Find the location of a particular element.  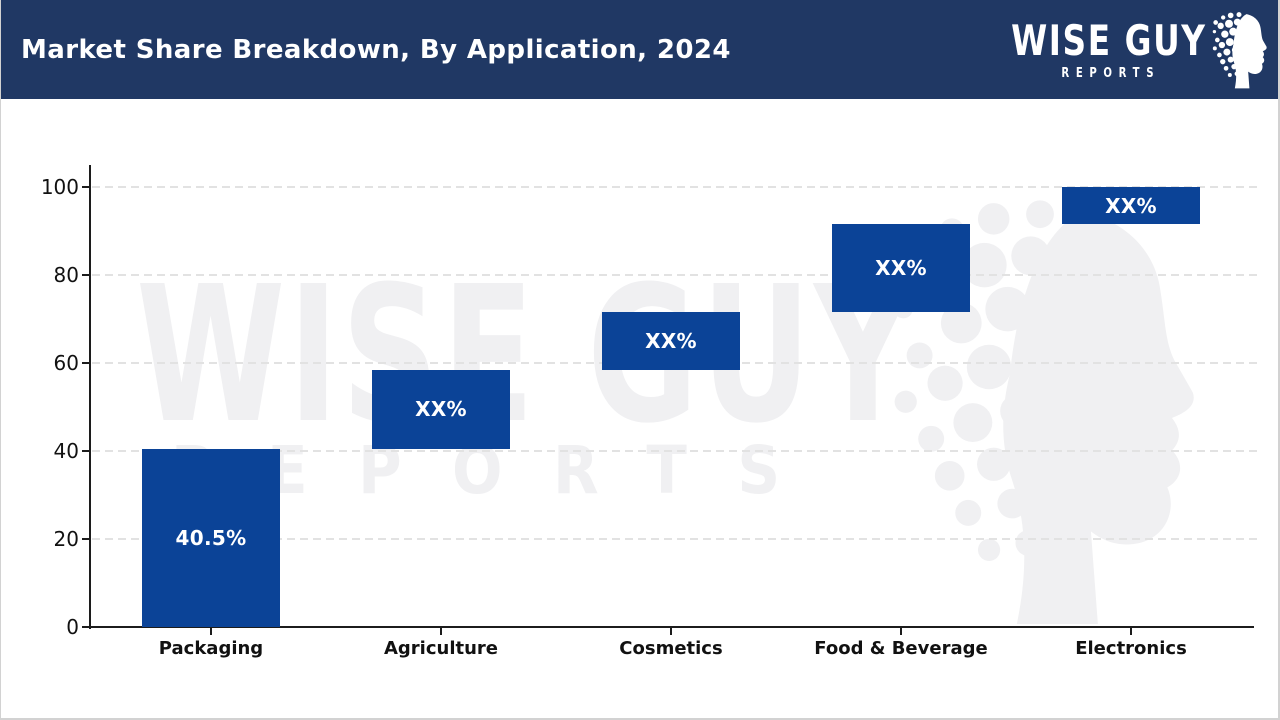

y-tick-label: 40 is located at coordinates (66, 451).